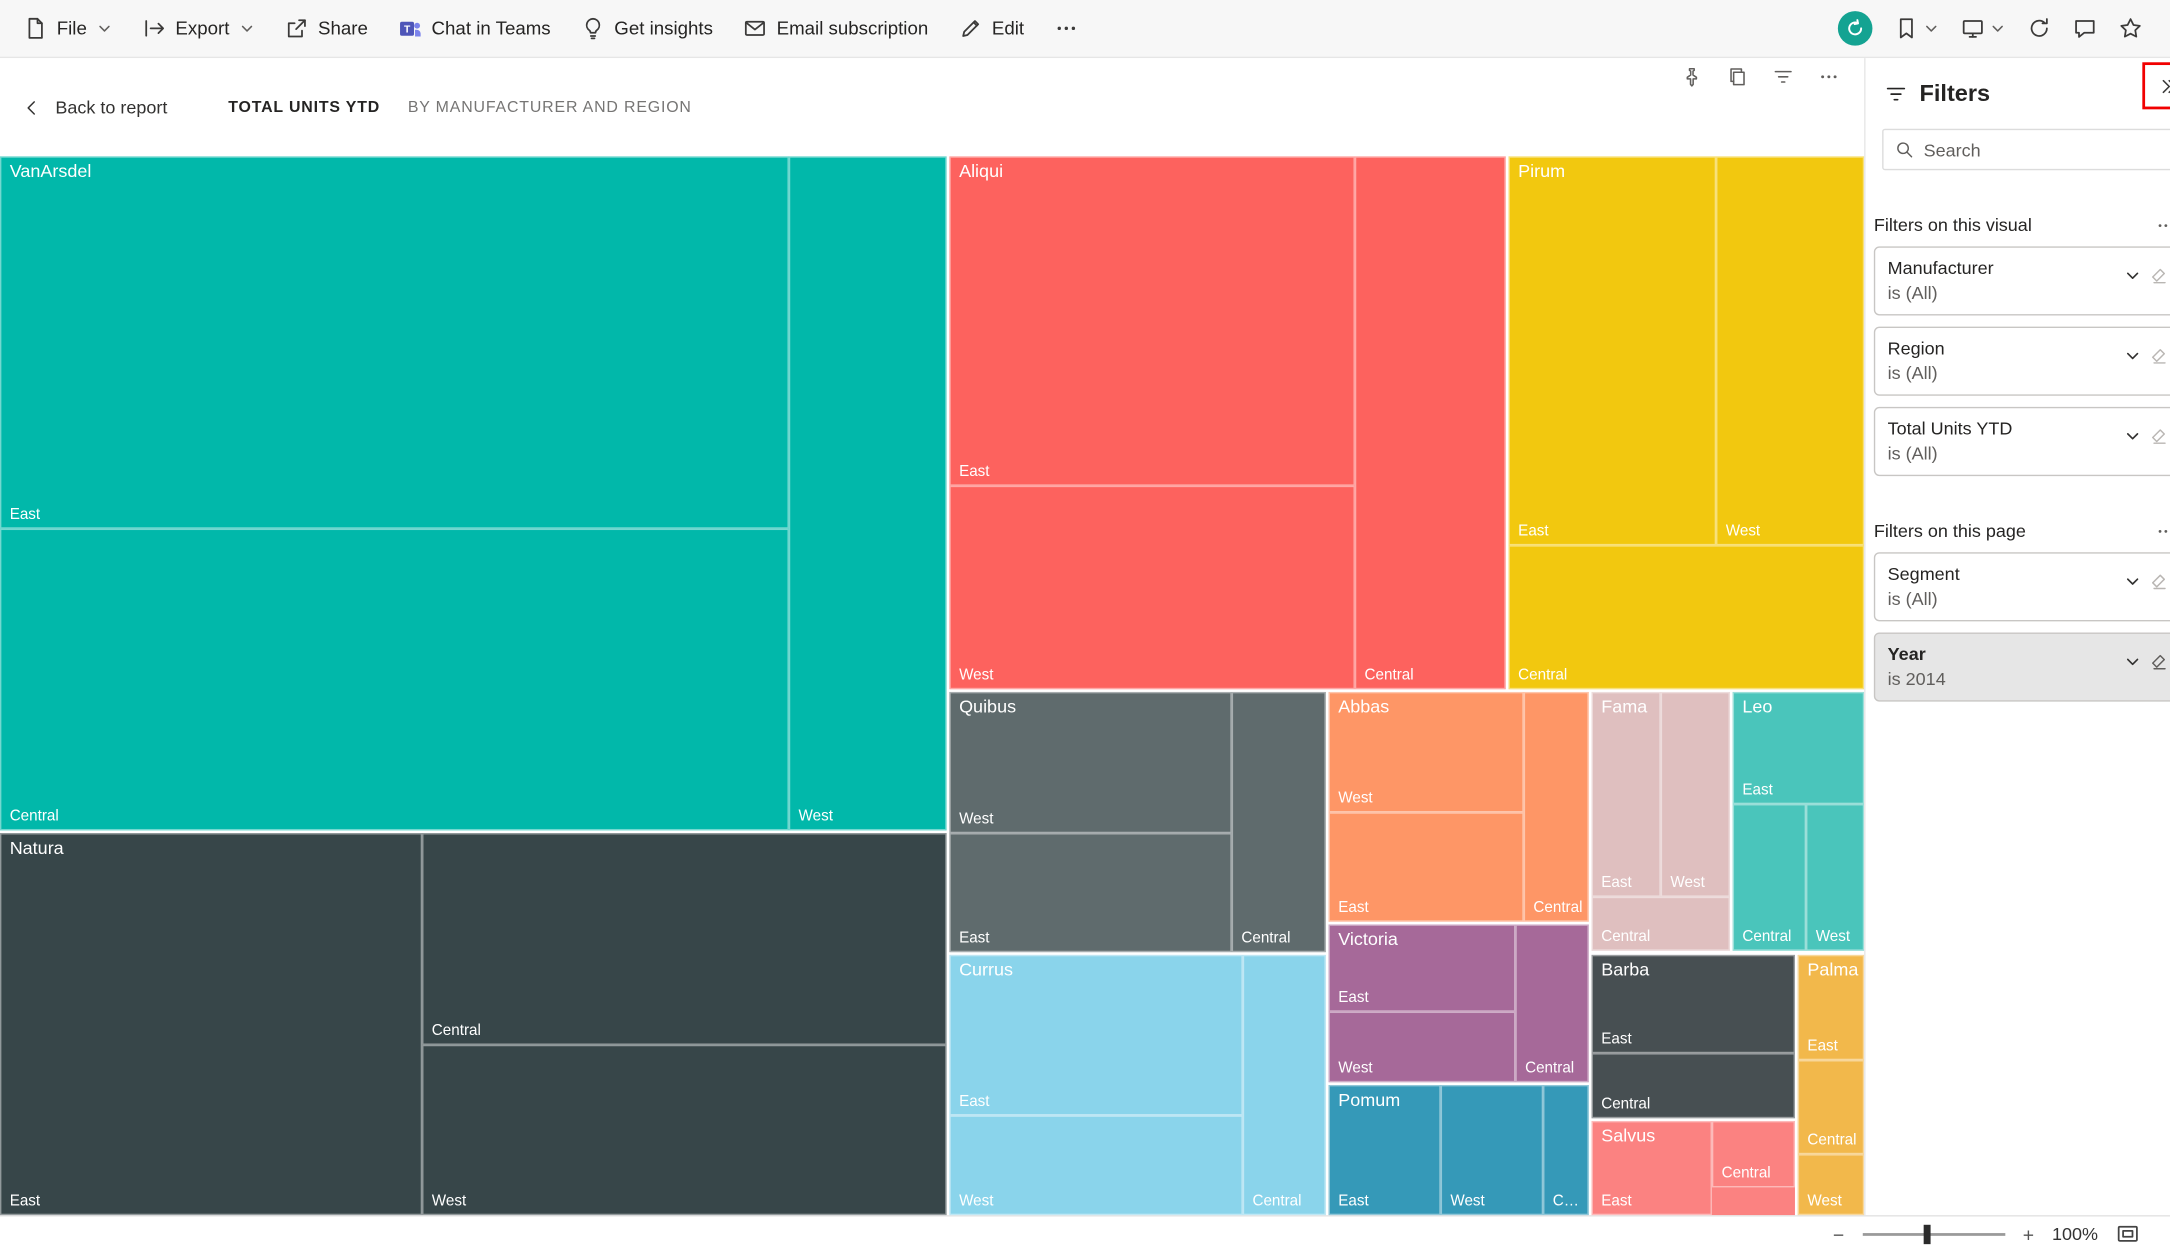  I want to click on favorite-star-icon, so click(2131, 29).